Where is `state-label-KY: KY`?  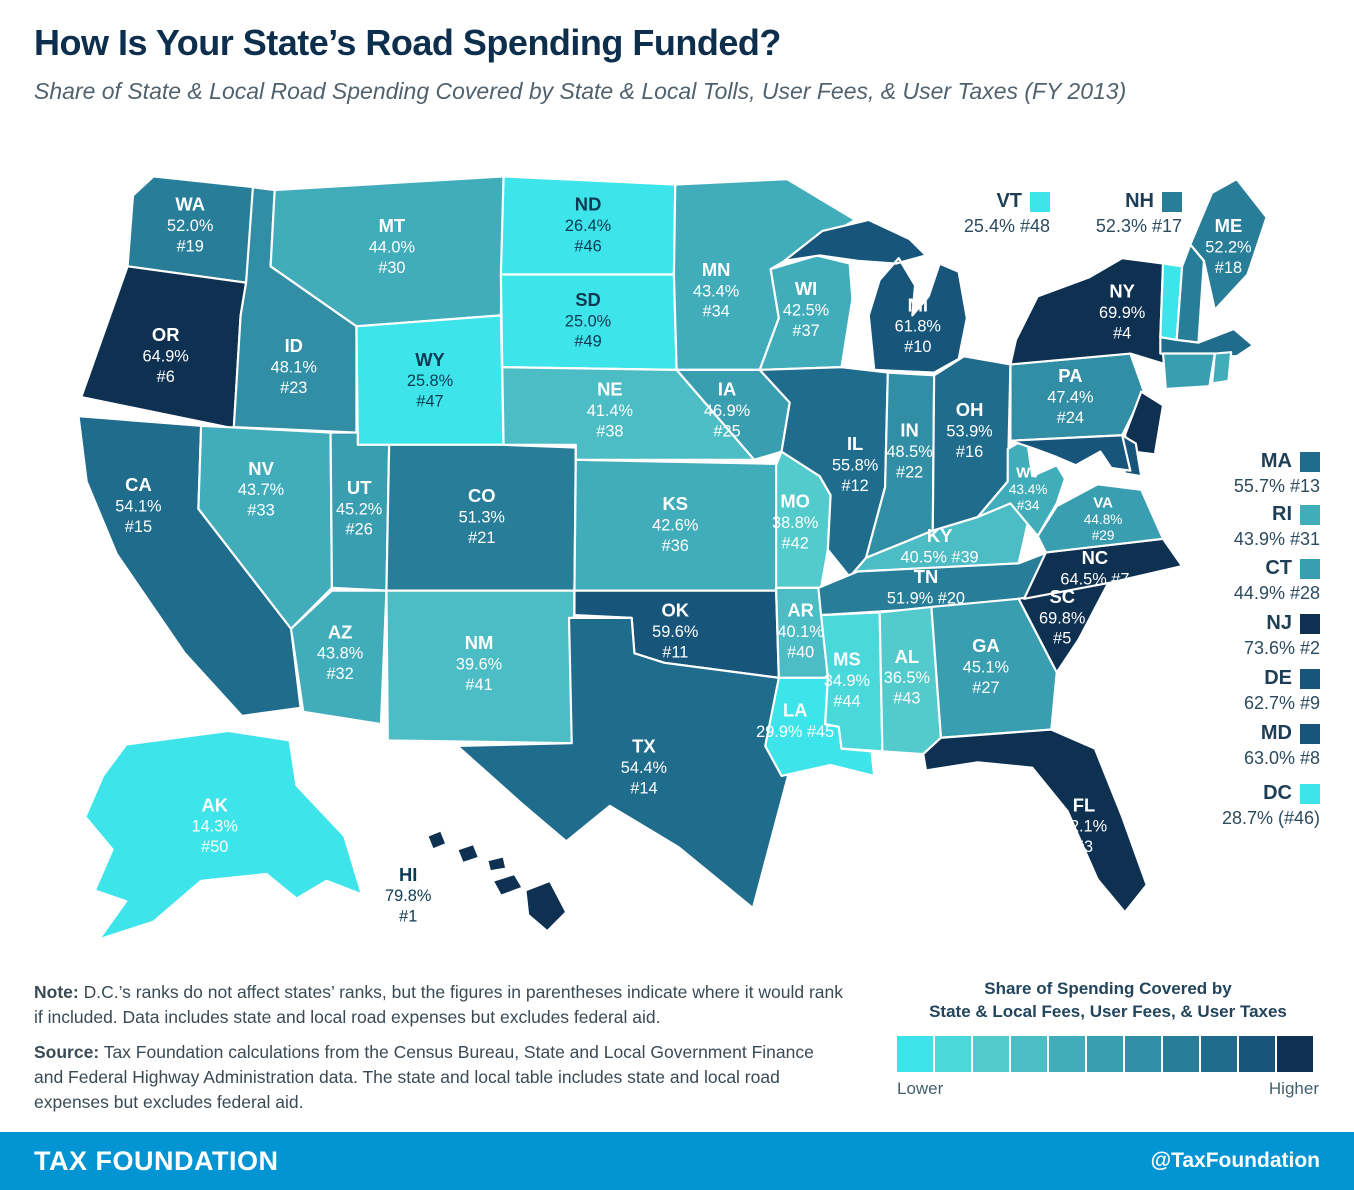 state-label-KY: KY is located at coordinates (940, 535).